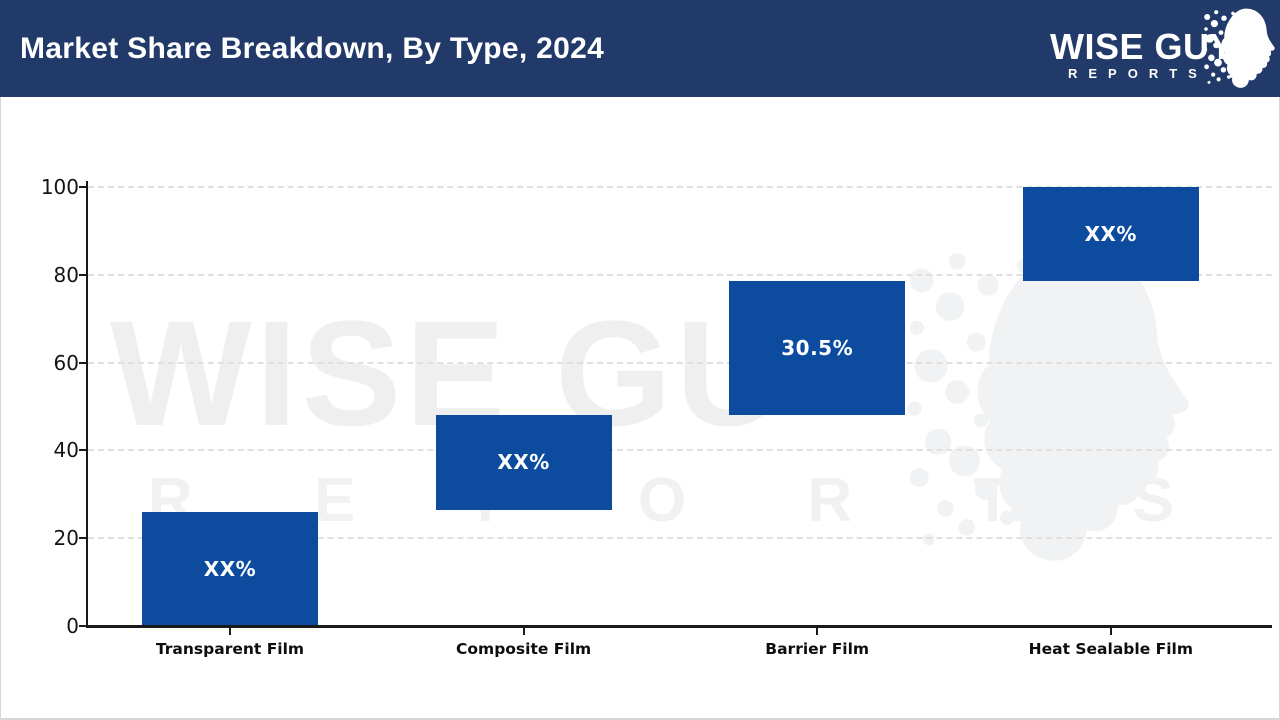  What do you see at coordinates (679, 626) in the screenshot?
I see `x-axis` at bounding box center [679, 626].